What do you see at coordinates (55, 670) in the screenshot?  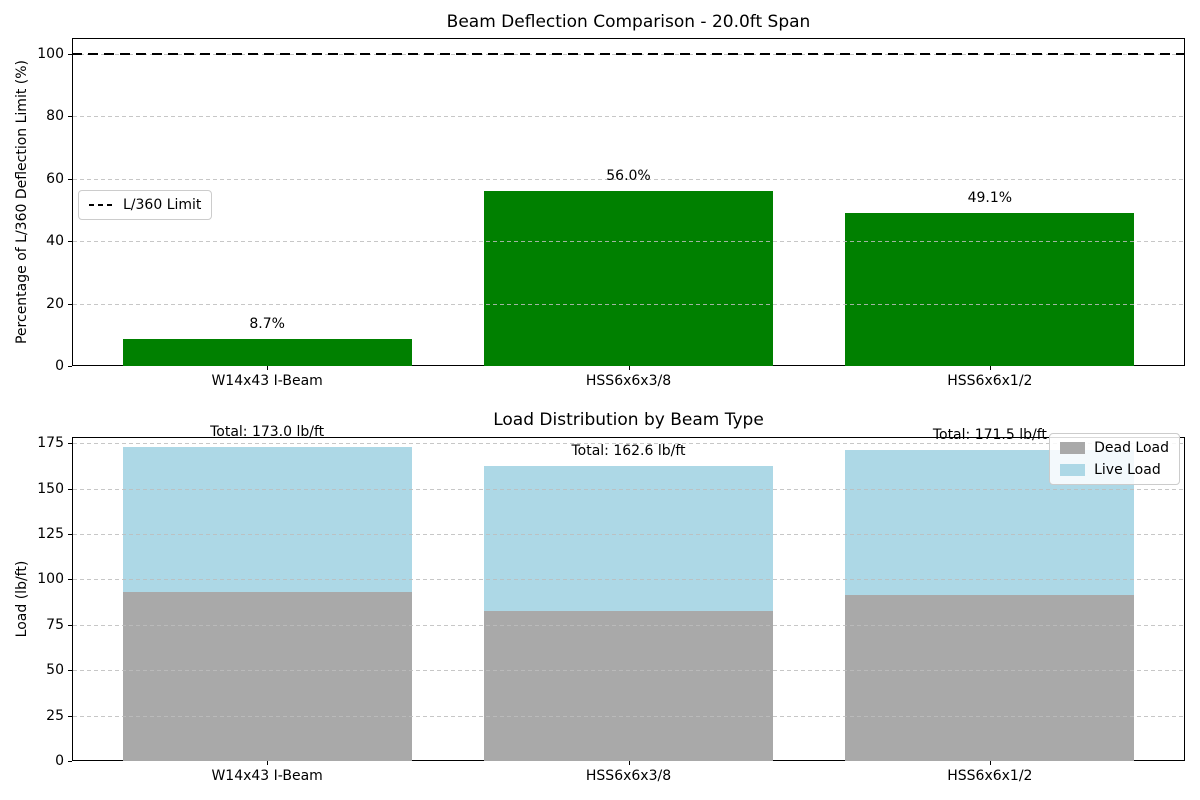 I see `y-tick-label: 50` at bounding box center [55, 670].